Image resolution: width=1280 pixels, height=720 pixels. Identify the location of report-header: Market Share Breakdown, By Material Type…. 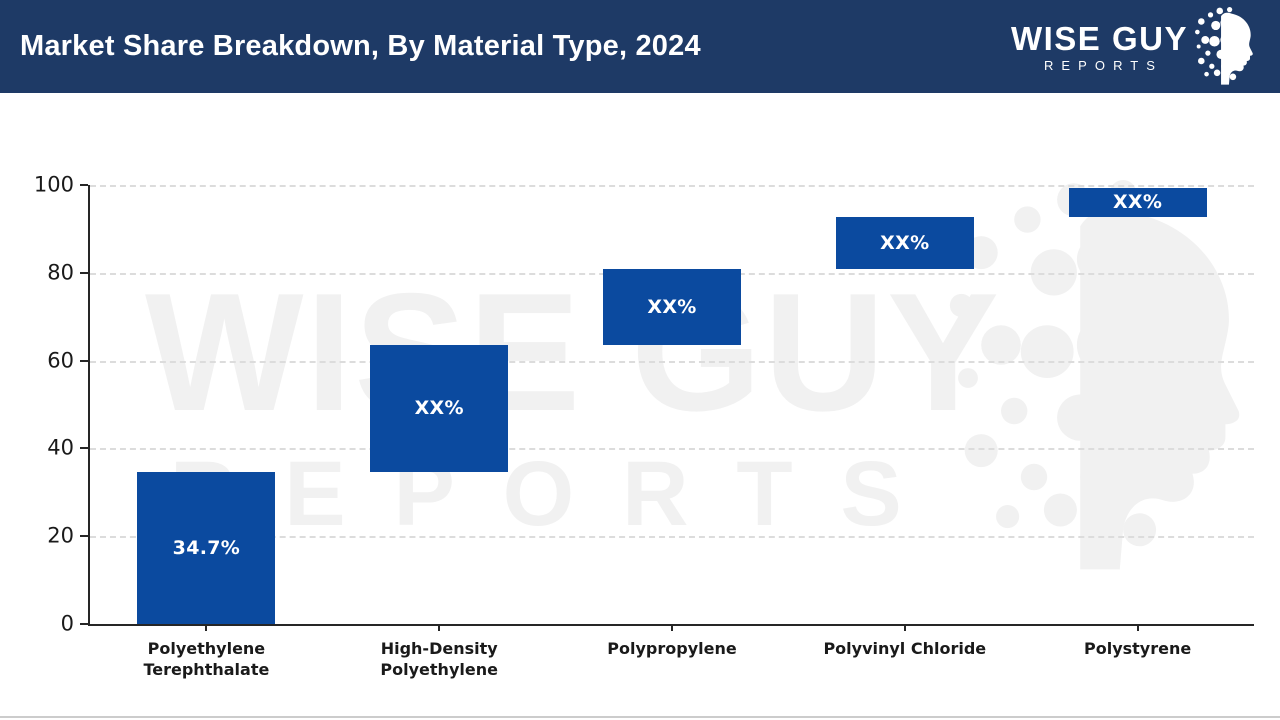
(640, 46).